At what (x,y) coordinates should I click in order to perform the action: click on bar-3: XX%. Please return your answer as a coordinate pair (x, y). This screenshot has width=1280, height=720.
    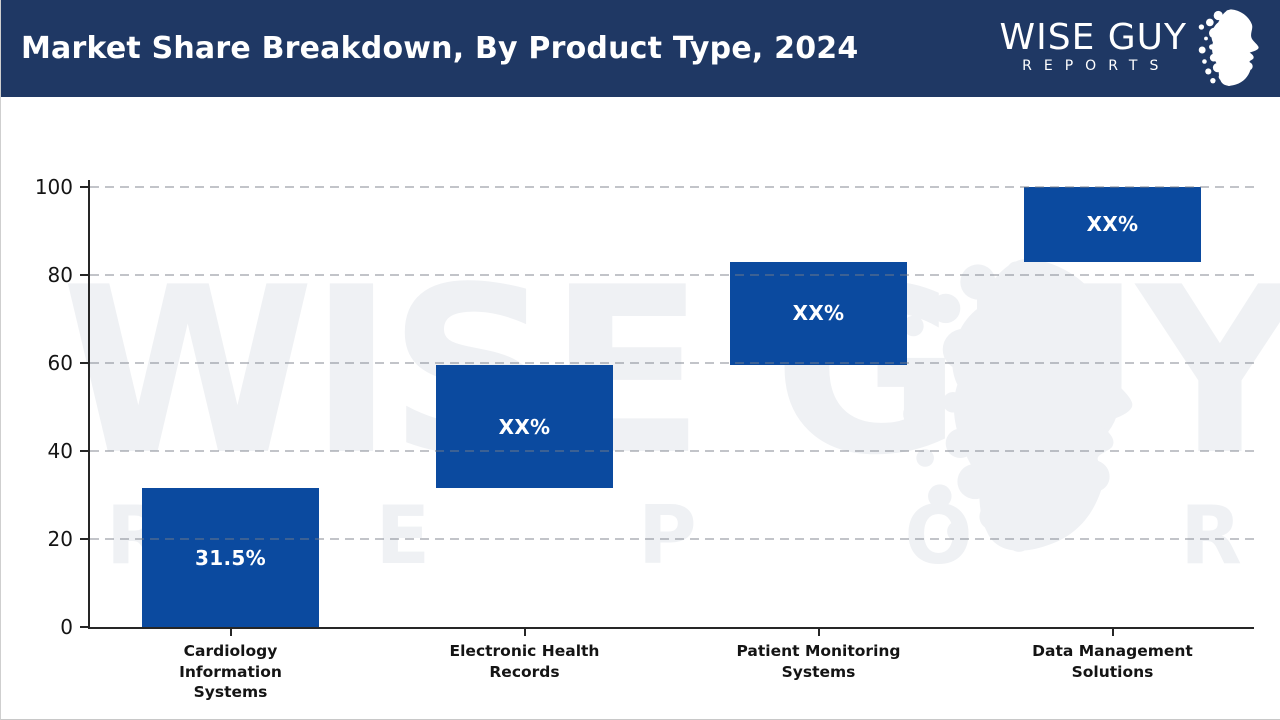
    Looking at the image, I should click on (818, 313).